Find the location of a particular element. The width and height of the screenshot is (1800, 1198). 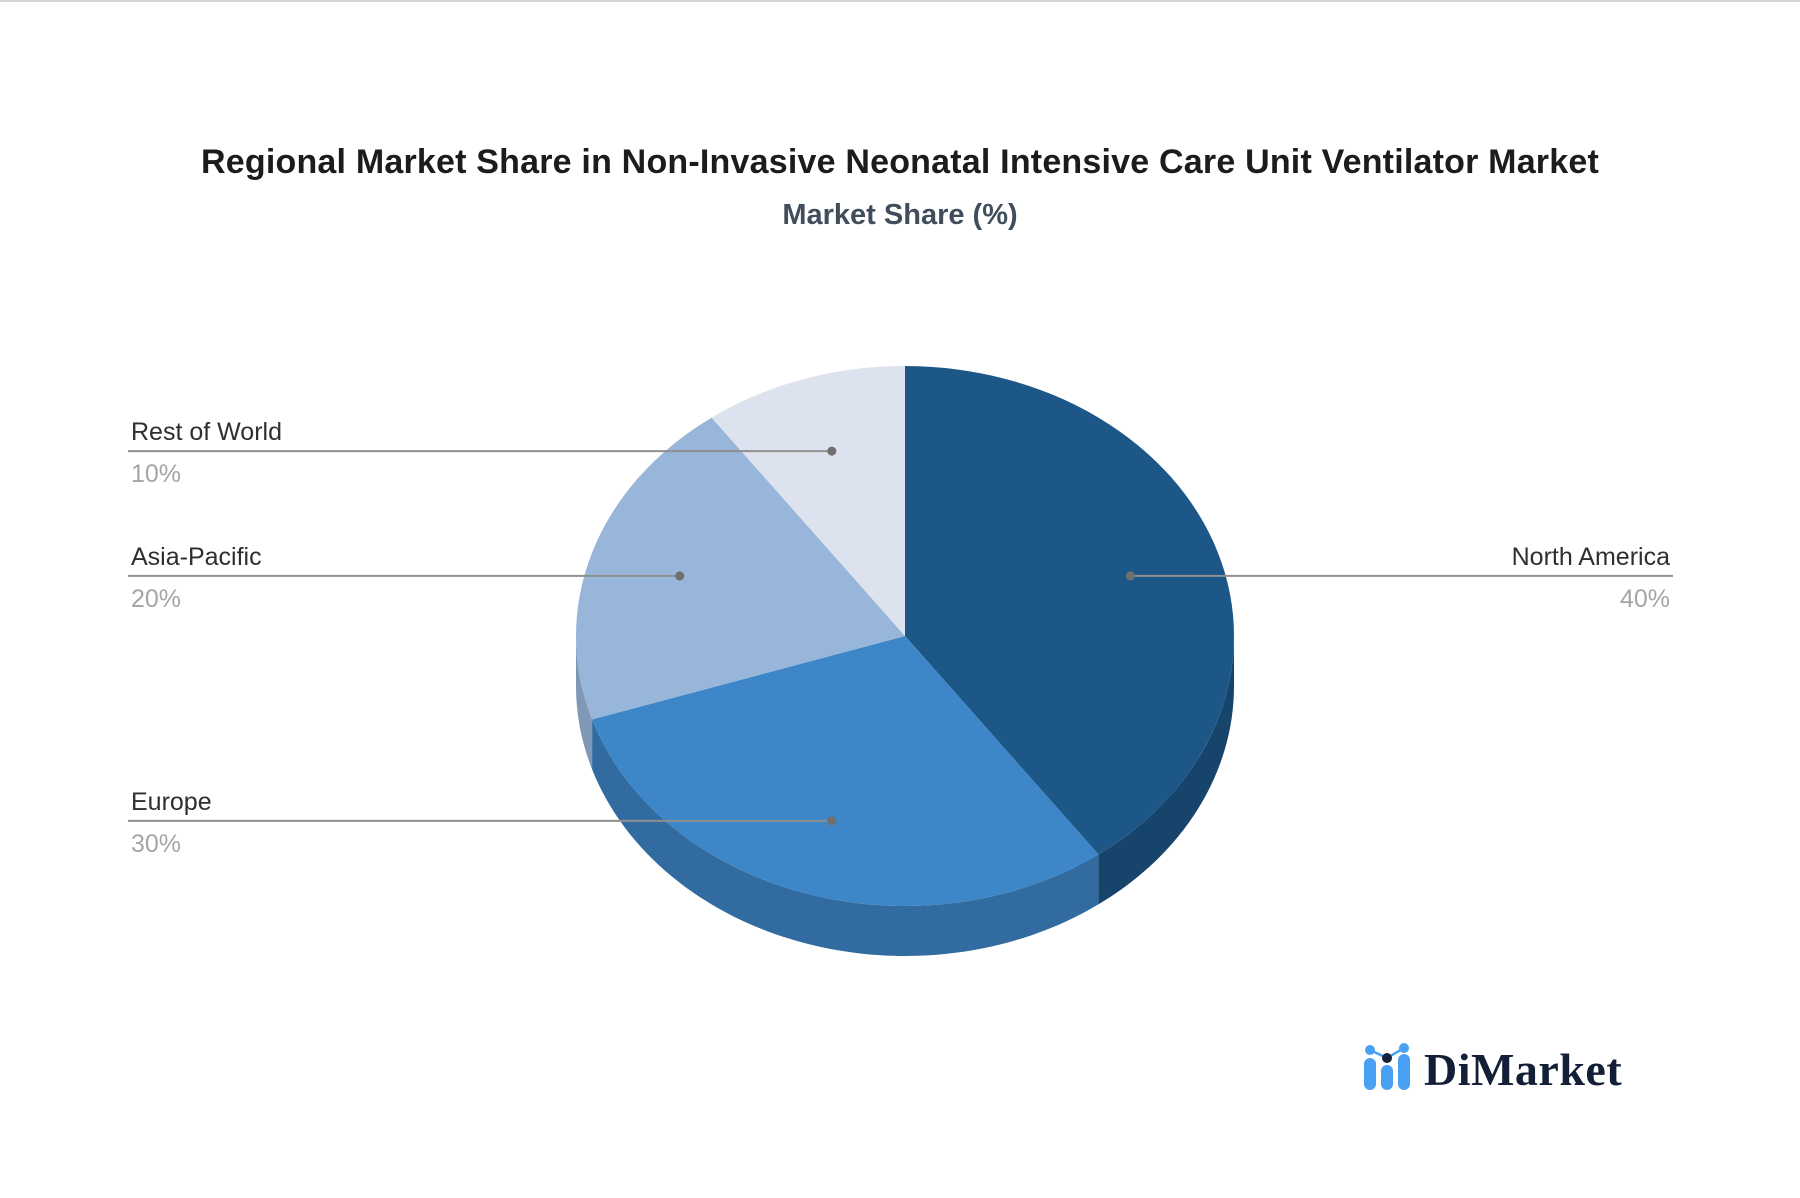

dimarket-logo: DiMarket is located at coordinates (1492, 1069).